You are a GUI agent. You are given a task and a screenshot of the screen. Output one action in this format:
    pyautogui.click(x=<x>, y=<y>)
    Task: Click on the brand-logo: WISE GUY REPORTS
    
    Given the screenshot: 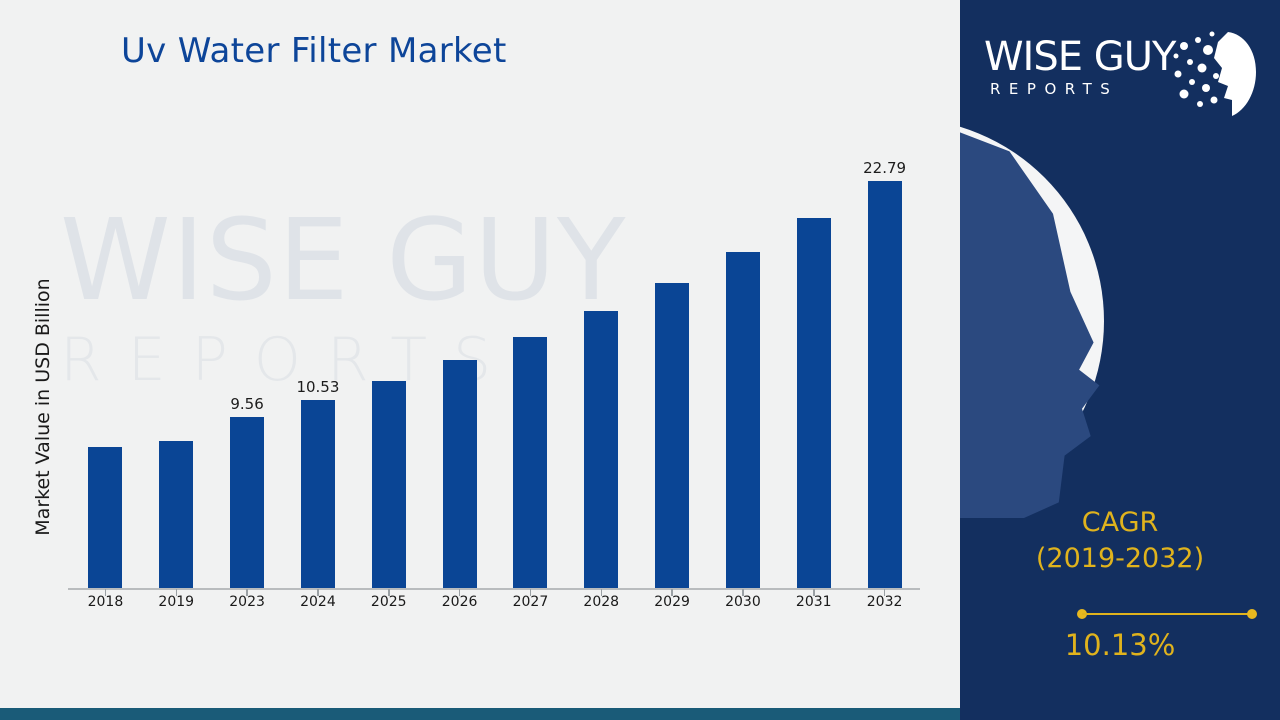 What is the action you would take?
    pyautogui.click(x=1120, y=74)
    